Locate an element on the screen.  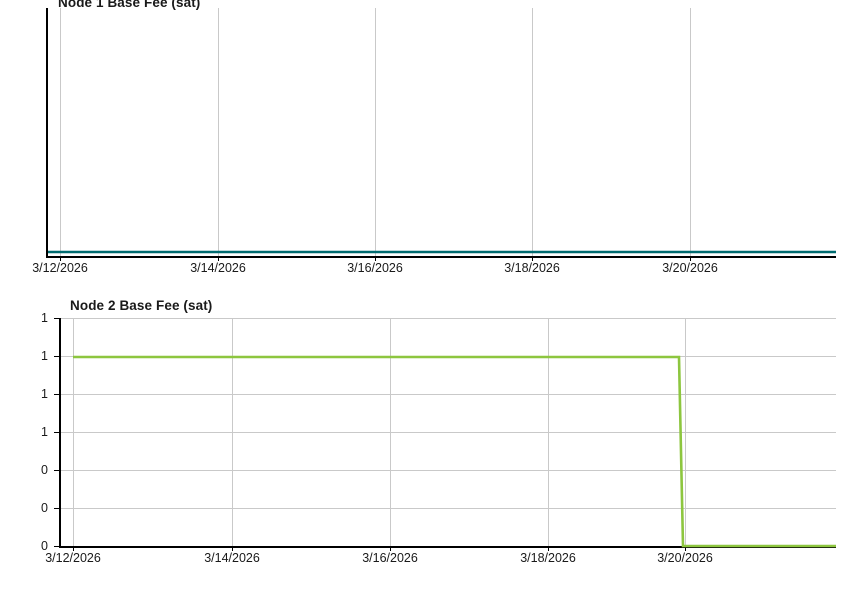
x-axis-line-node2 is located at coordinates (447, 547).